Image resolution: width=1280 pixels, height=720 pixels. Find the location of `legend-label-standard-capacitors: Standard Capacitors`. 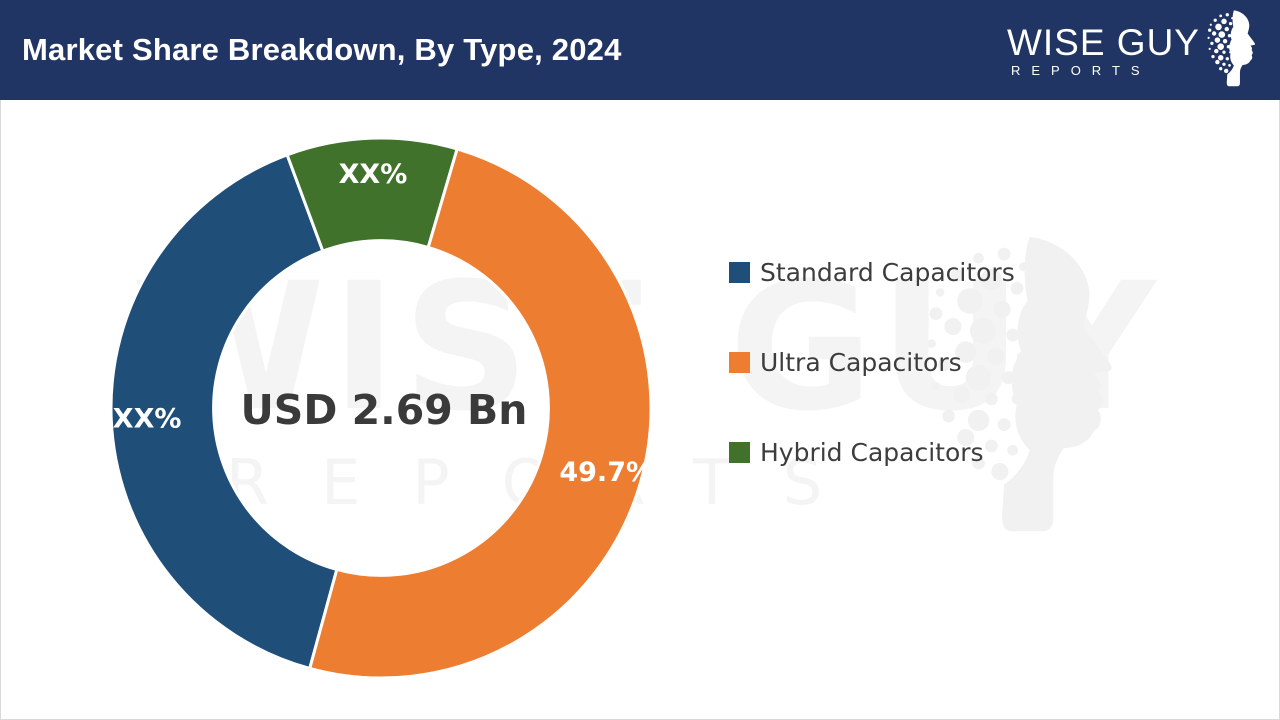

legend-label-standard-capacitors: Standard Capacitors is located at coordinates (887, 272).